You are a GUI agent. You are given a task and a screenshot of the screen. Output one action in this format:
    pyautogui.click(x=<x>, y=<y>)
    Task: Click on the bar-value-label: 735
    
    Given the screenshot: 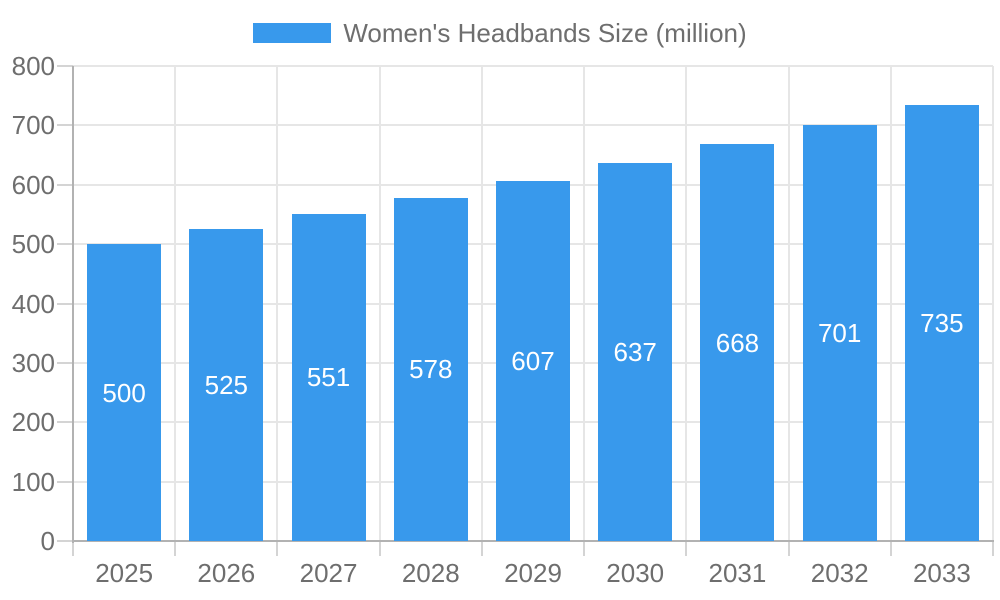 What is the action you would take?
    pyautogui.click(x=942, y=322)
    